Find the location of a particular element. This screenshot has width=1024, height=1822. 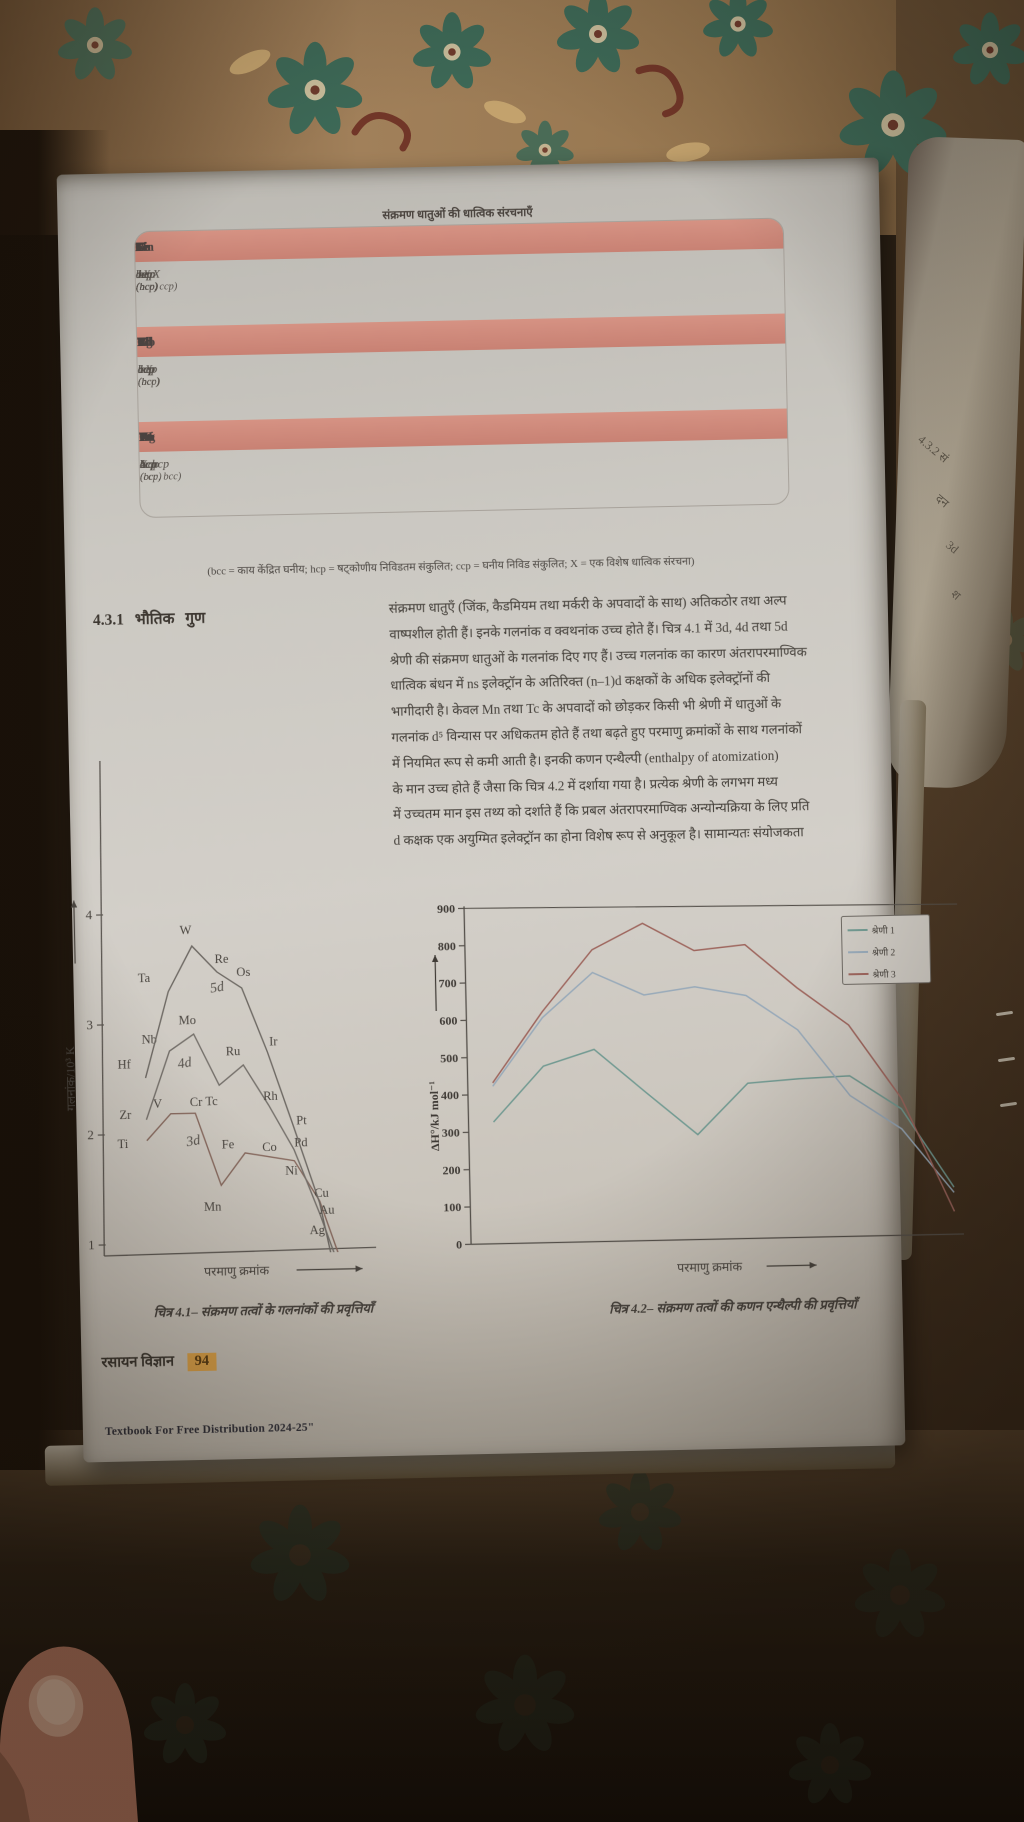

svg-text: 3 is located at coordinates (89, 1024).